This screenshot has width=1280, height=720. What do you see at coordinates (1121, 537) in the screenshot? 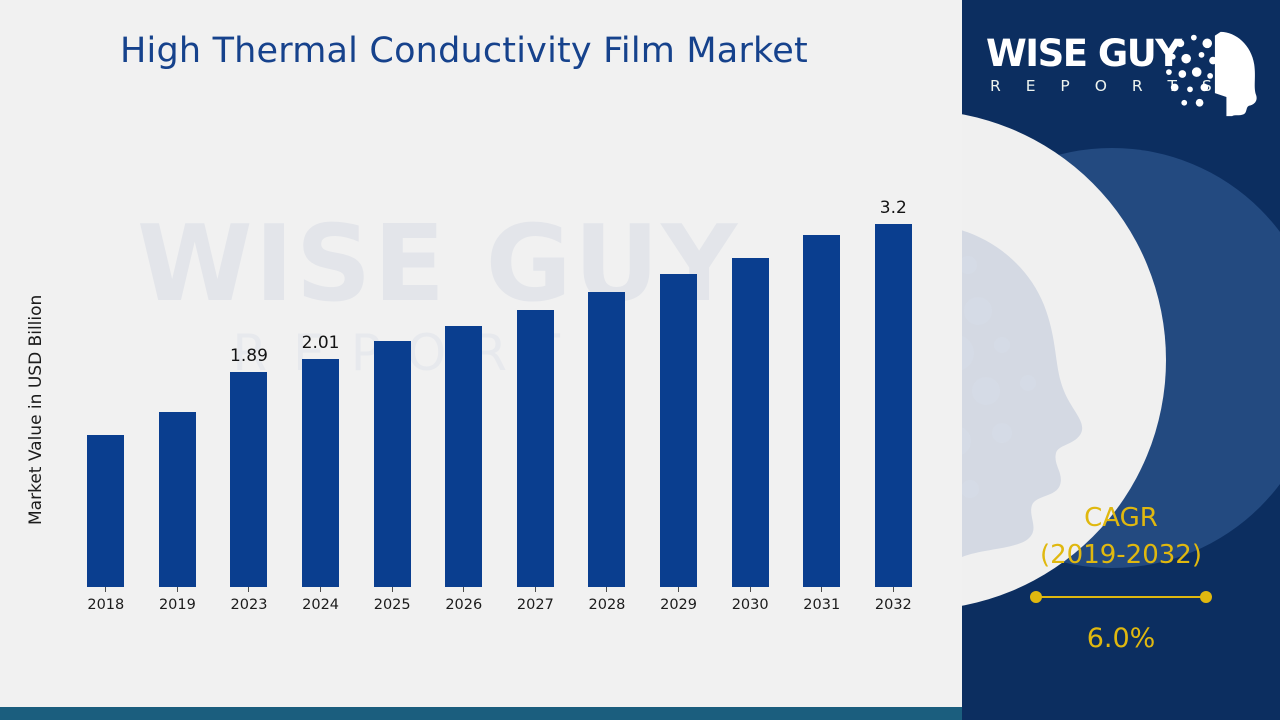
I see `cagr-title: CAGR (2019-2032)` at bounding box center [1121, 537].